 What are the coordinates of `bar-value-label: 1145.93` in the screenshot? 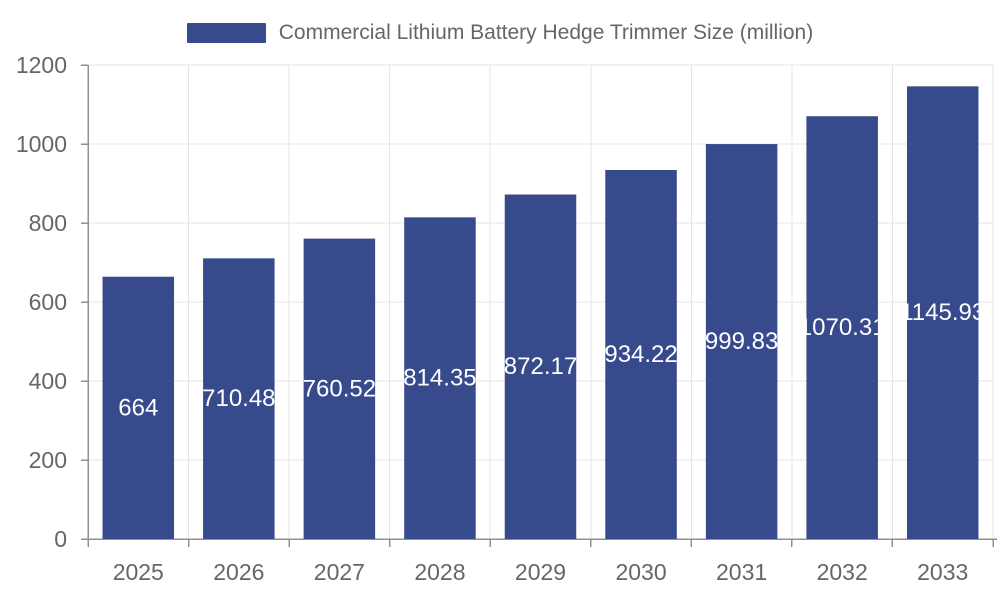 It's located at (942, 312).